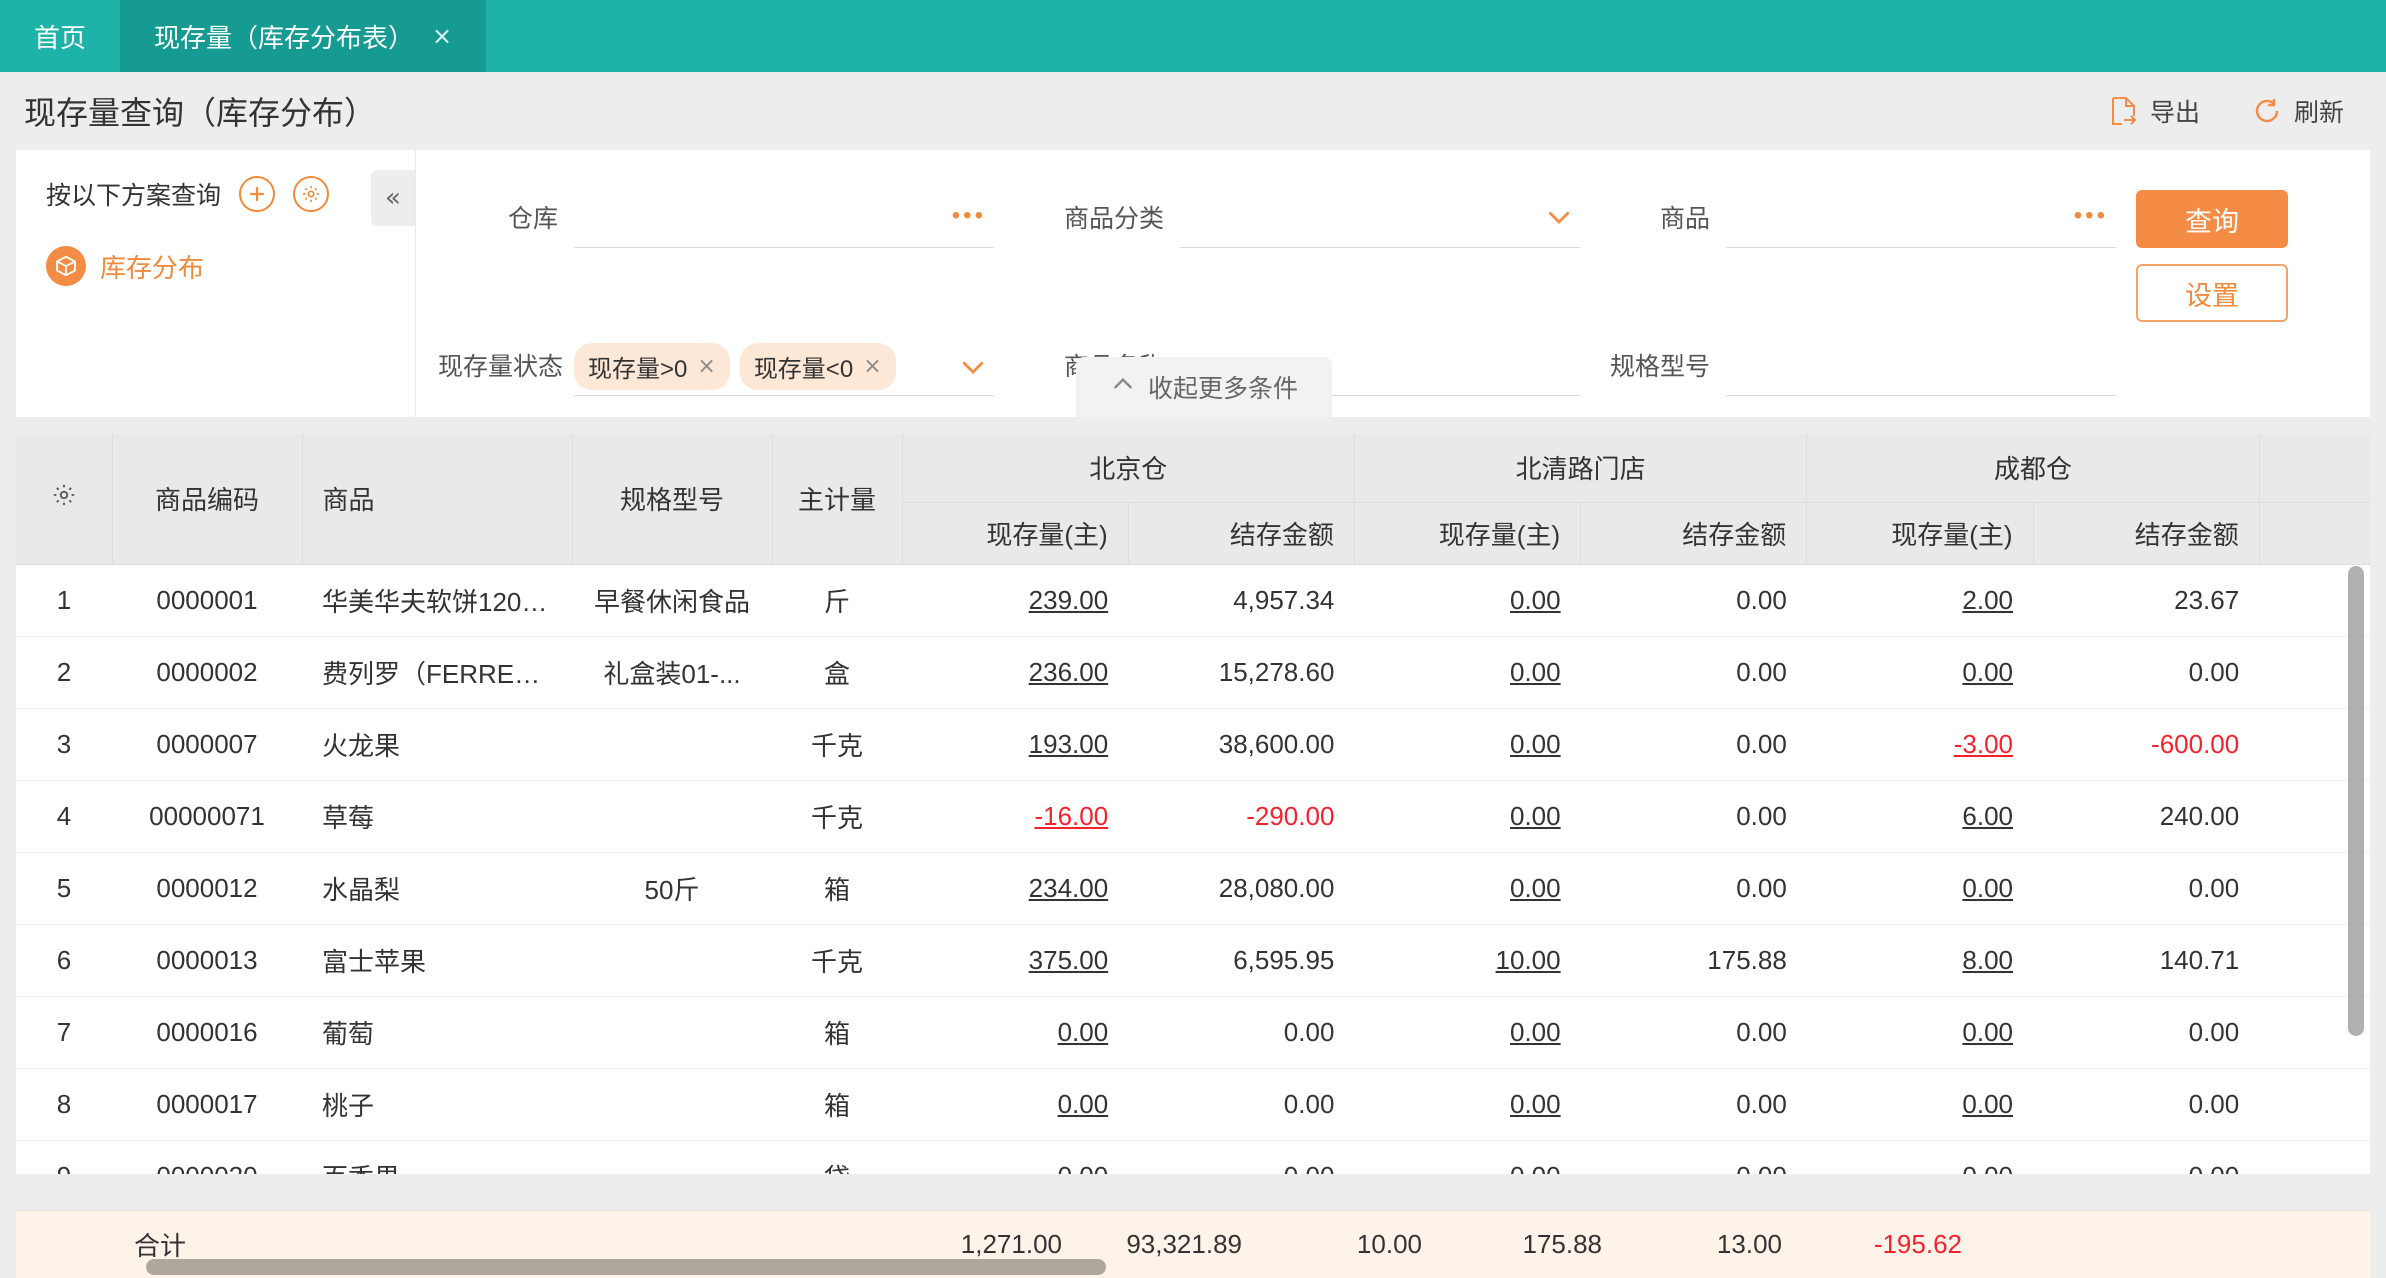 This screenshot has width=2386, height=1278. What do you see at coordinates (2314, 468) in the screenshot?
I see `th-warehouse-next` at bounding box center [2314, 468].